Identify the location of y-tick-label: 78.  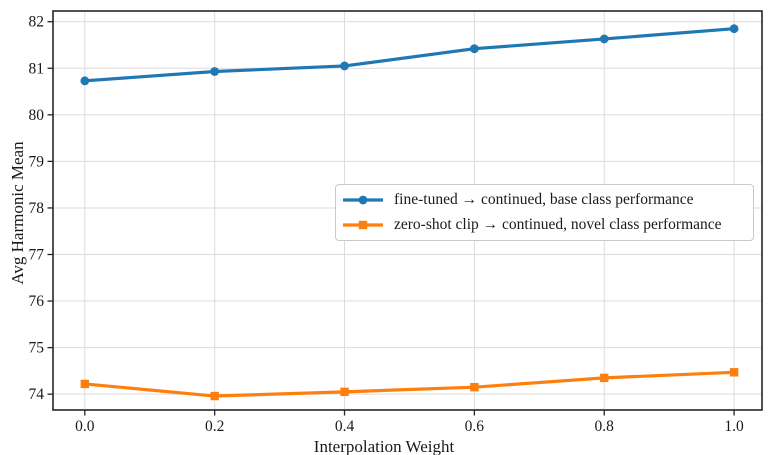
(37, 208).